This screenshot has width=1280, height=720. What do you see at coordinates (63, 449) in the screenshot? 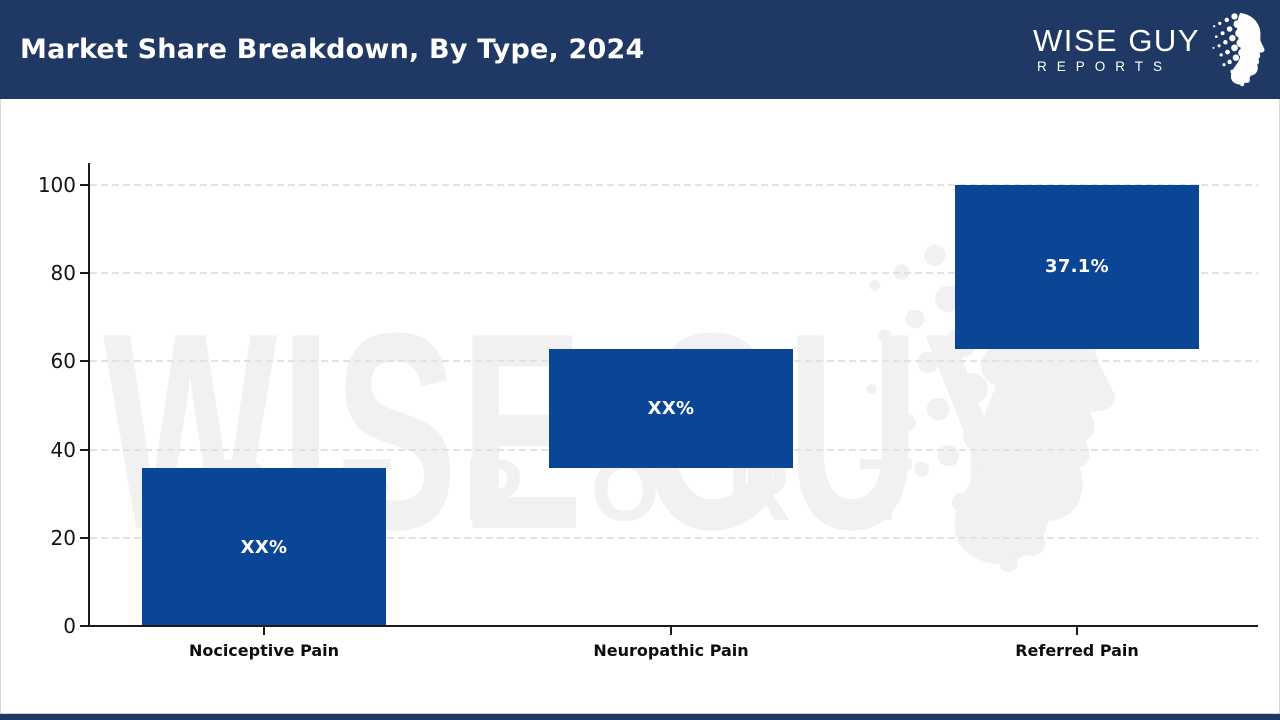
I see `y-tick-label: 40` at bounding box center [63, 449].